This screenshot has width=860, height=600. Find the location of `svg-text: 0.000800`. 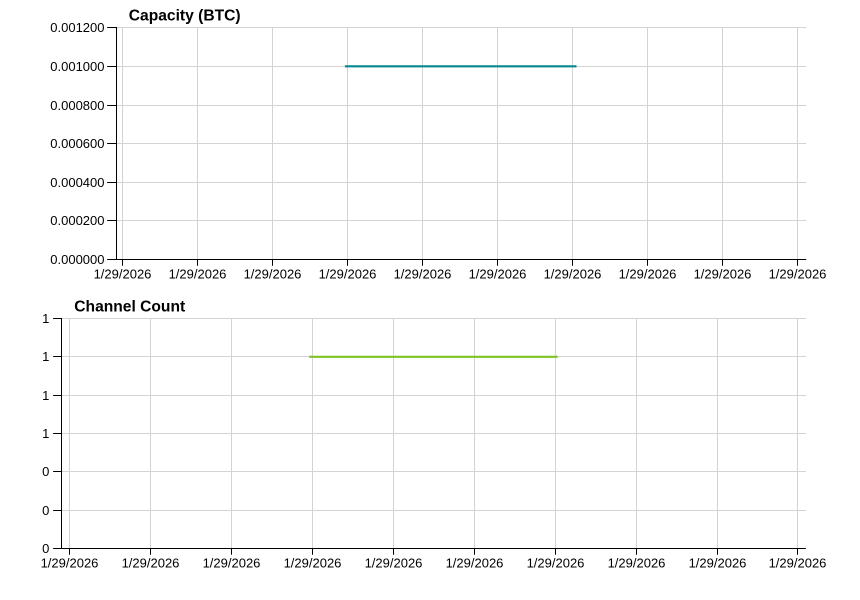

svg-text: 0.000800 is located at coordinates (77, 105).